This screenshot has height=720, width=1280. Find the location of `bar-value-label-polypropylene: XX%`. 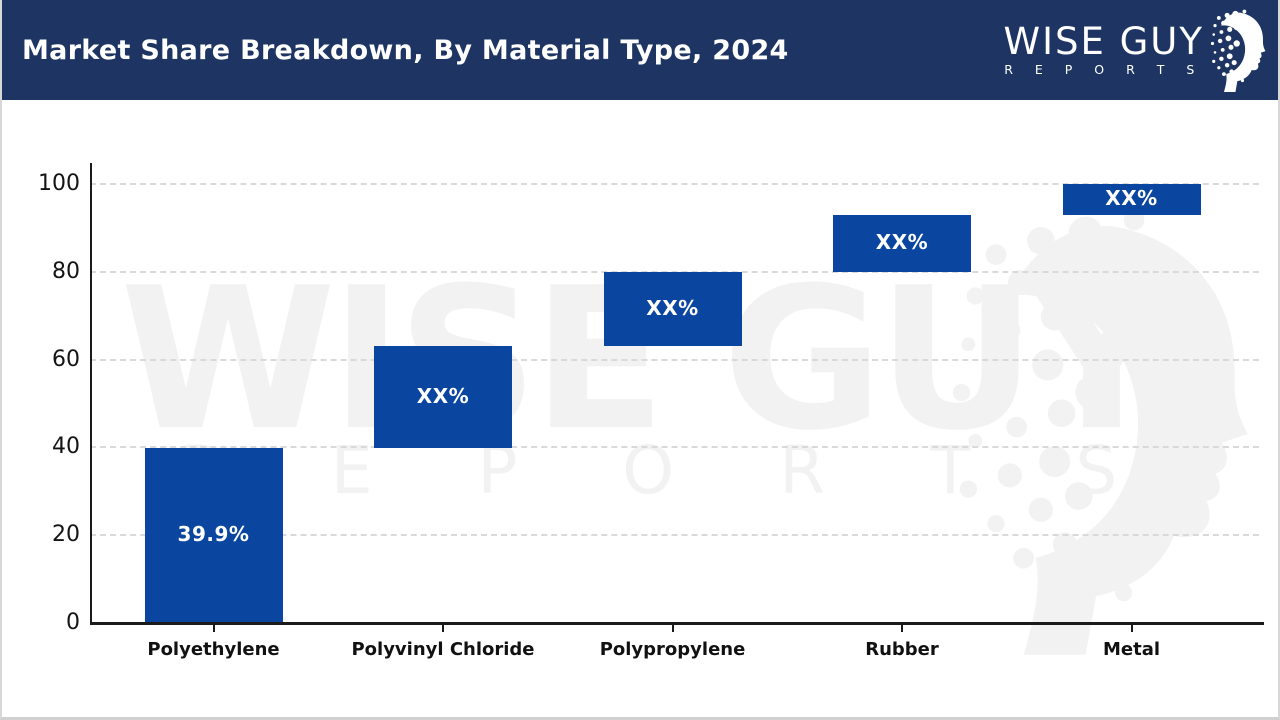

bar-value-label-polypropylene: XX% is located at coordinates (672, 308).